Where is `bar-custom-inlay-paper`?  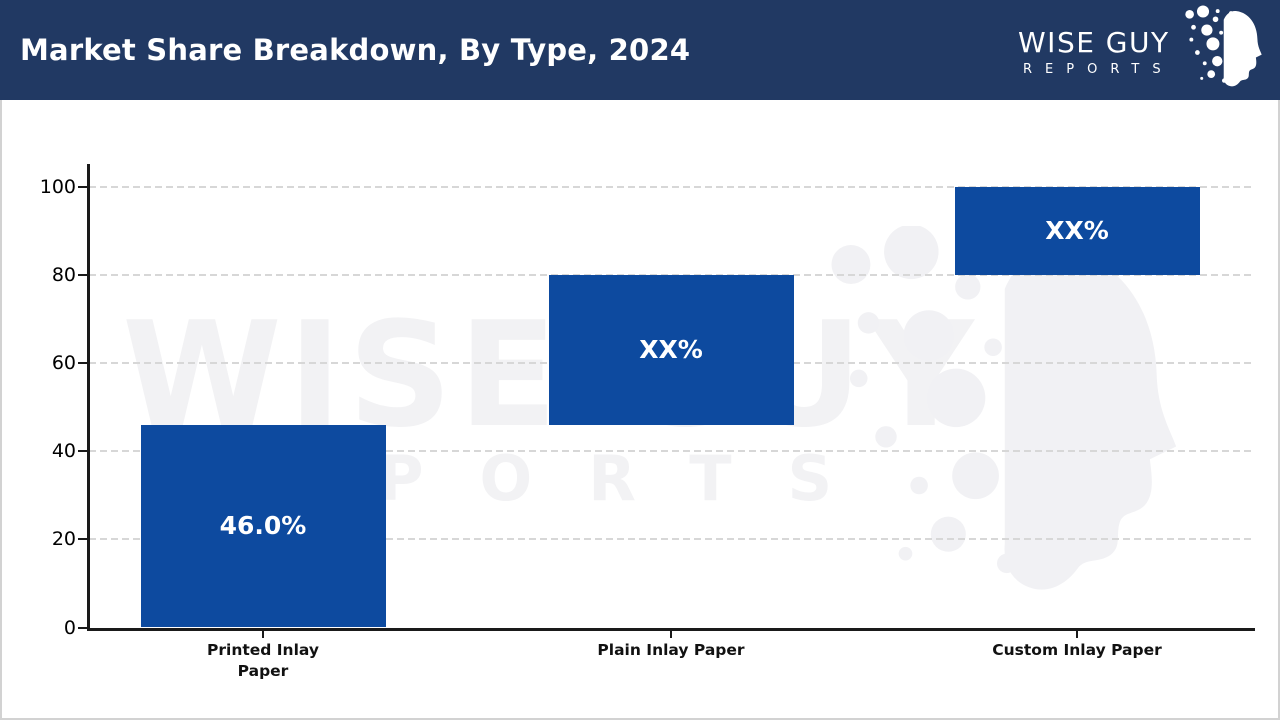
bar-custom-inlay-paper is located at coordinates (1077, 231).